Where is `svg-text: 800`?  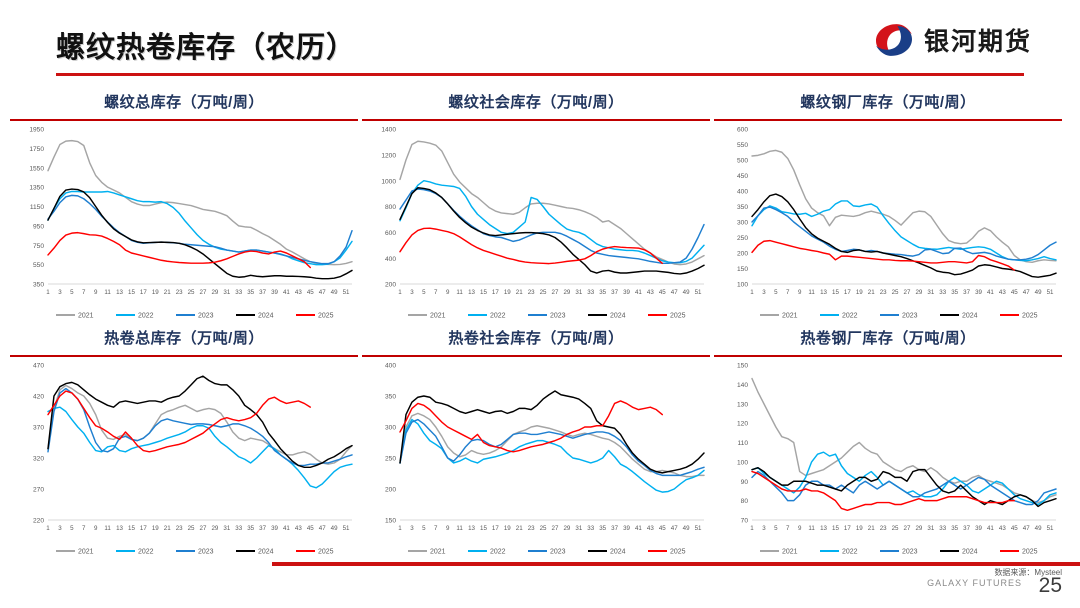 svg-text: 800 is located at coordinates (390, 207).